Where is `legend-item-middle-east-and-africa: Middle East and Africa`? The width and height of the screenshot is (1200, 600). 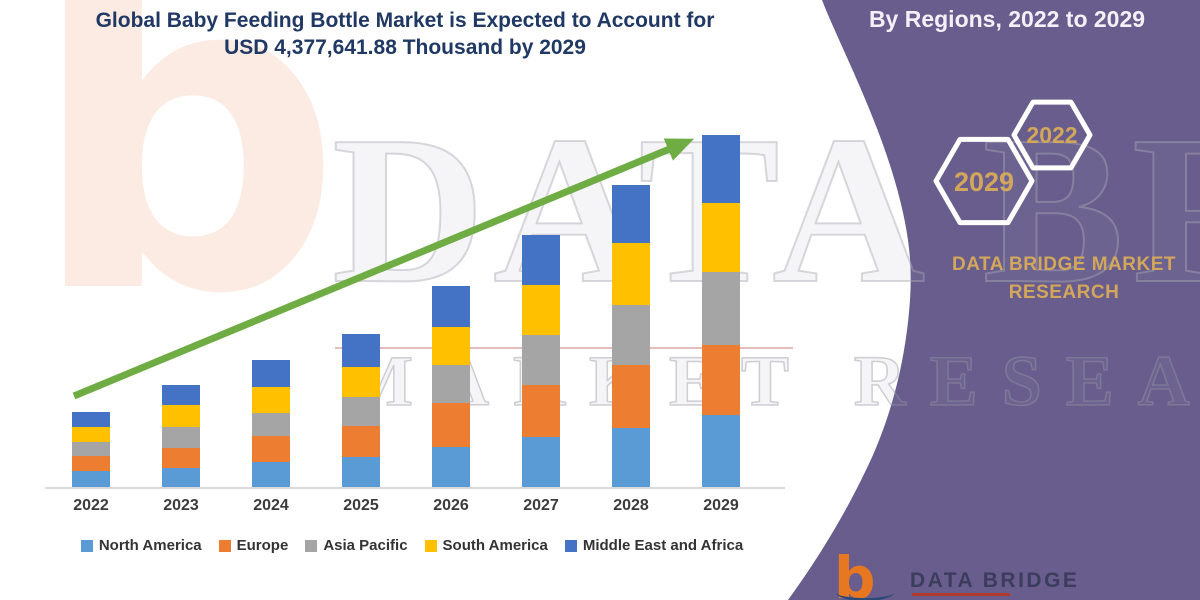 legend-item-middle-east-and-africa: Middle East and Africa is located at coordinates (654, 545).